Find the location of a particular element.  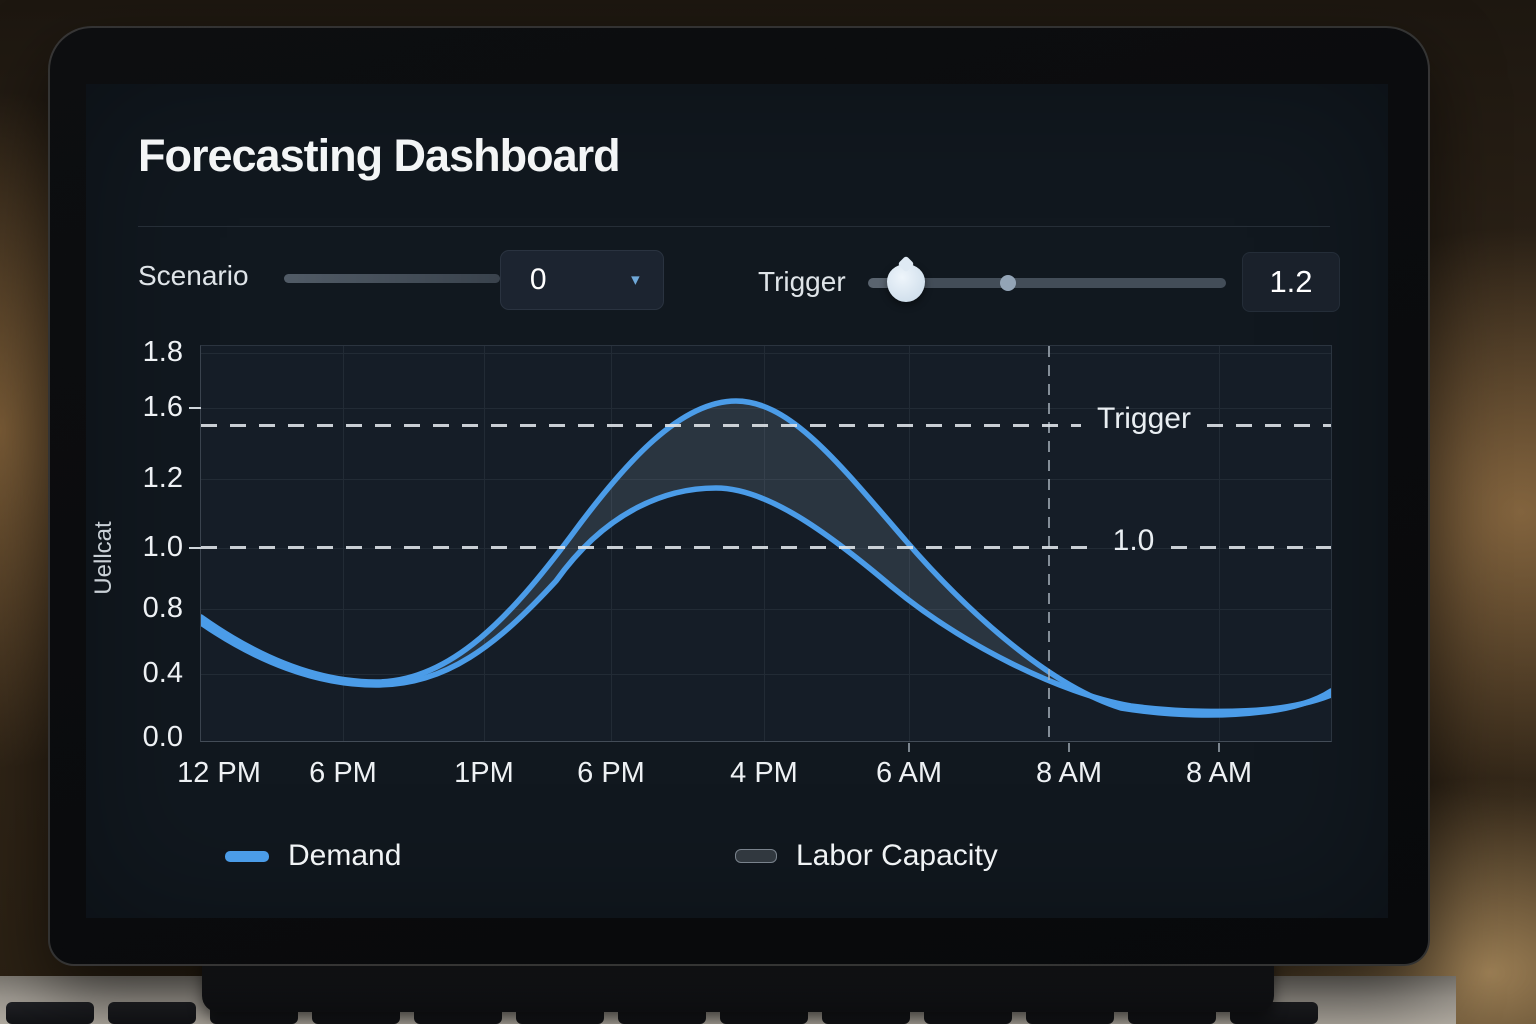

divider is located at coordinates (734, 226).